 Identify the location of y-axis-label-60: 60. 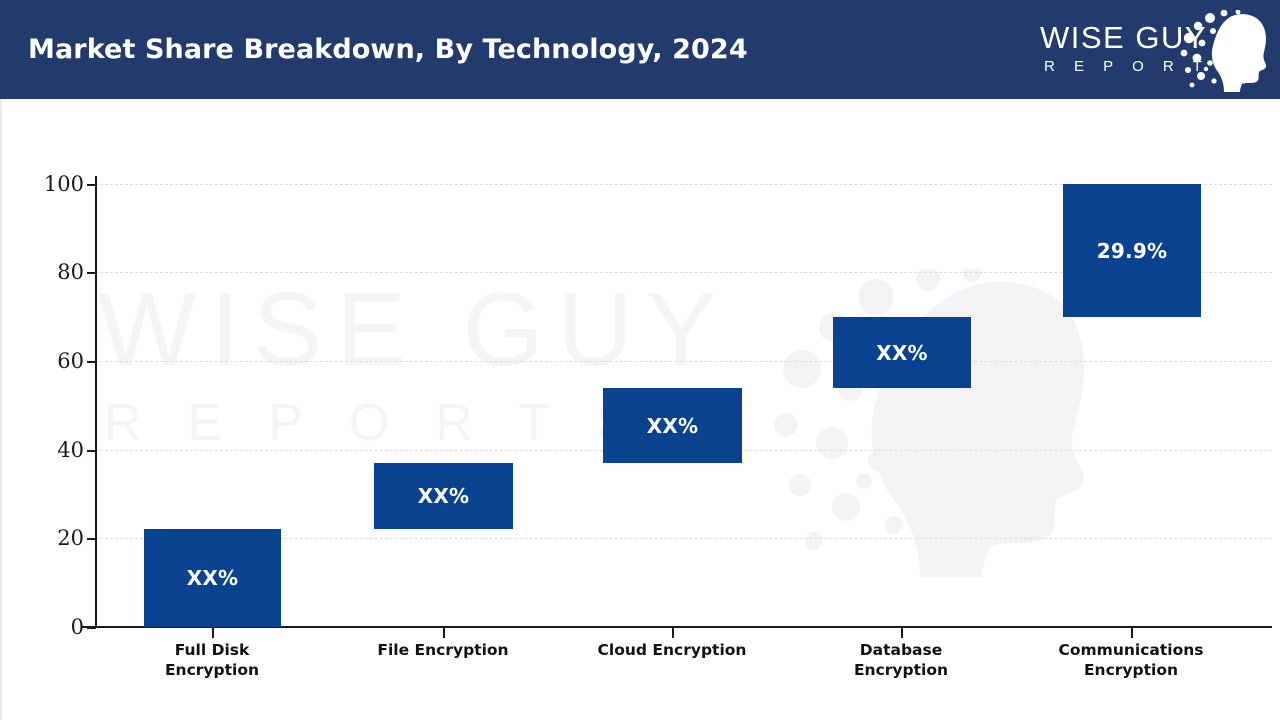
(70, 361).